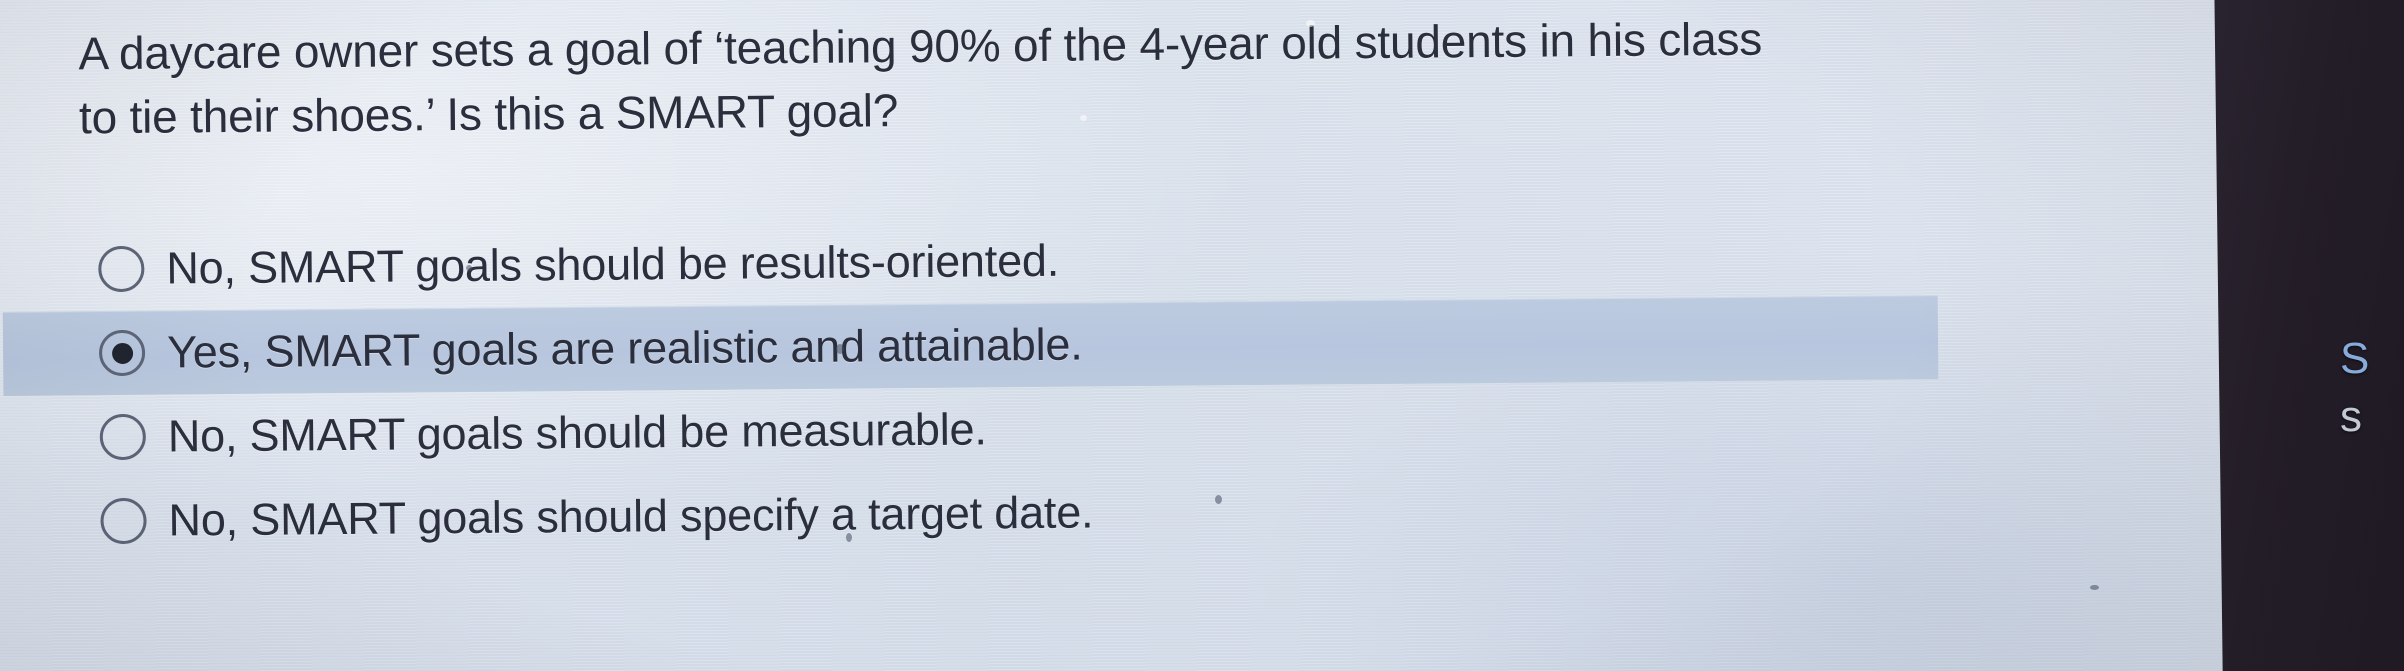 The height and width of the screenshot is (671, 2404). I want to click on edge-panel-cut-off-text: S s, so click(2370, 388).